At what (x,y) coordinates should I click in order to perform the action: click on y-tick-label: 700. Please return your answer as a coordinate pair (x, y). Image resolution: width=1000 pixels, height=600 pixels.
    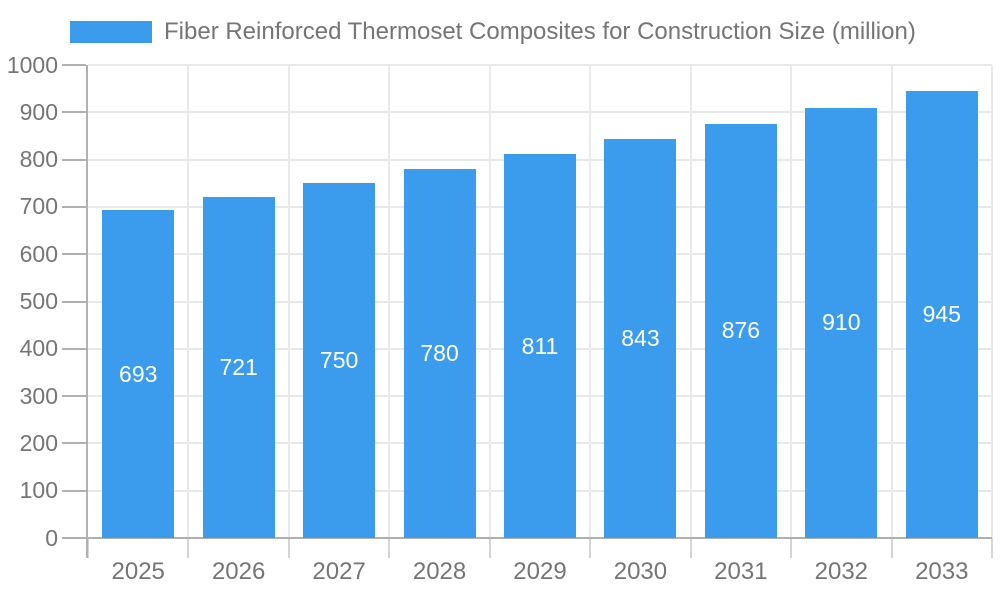
    Looking at the image, I should click on (38, 206).